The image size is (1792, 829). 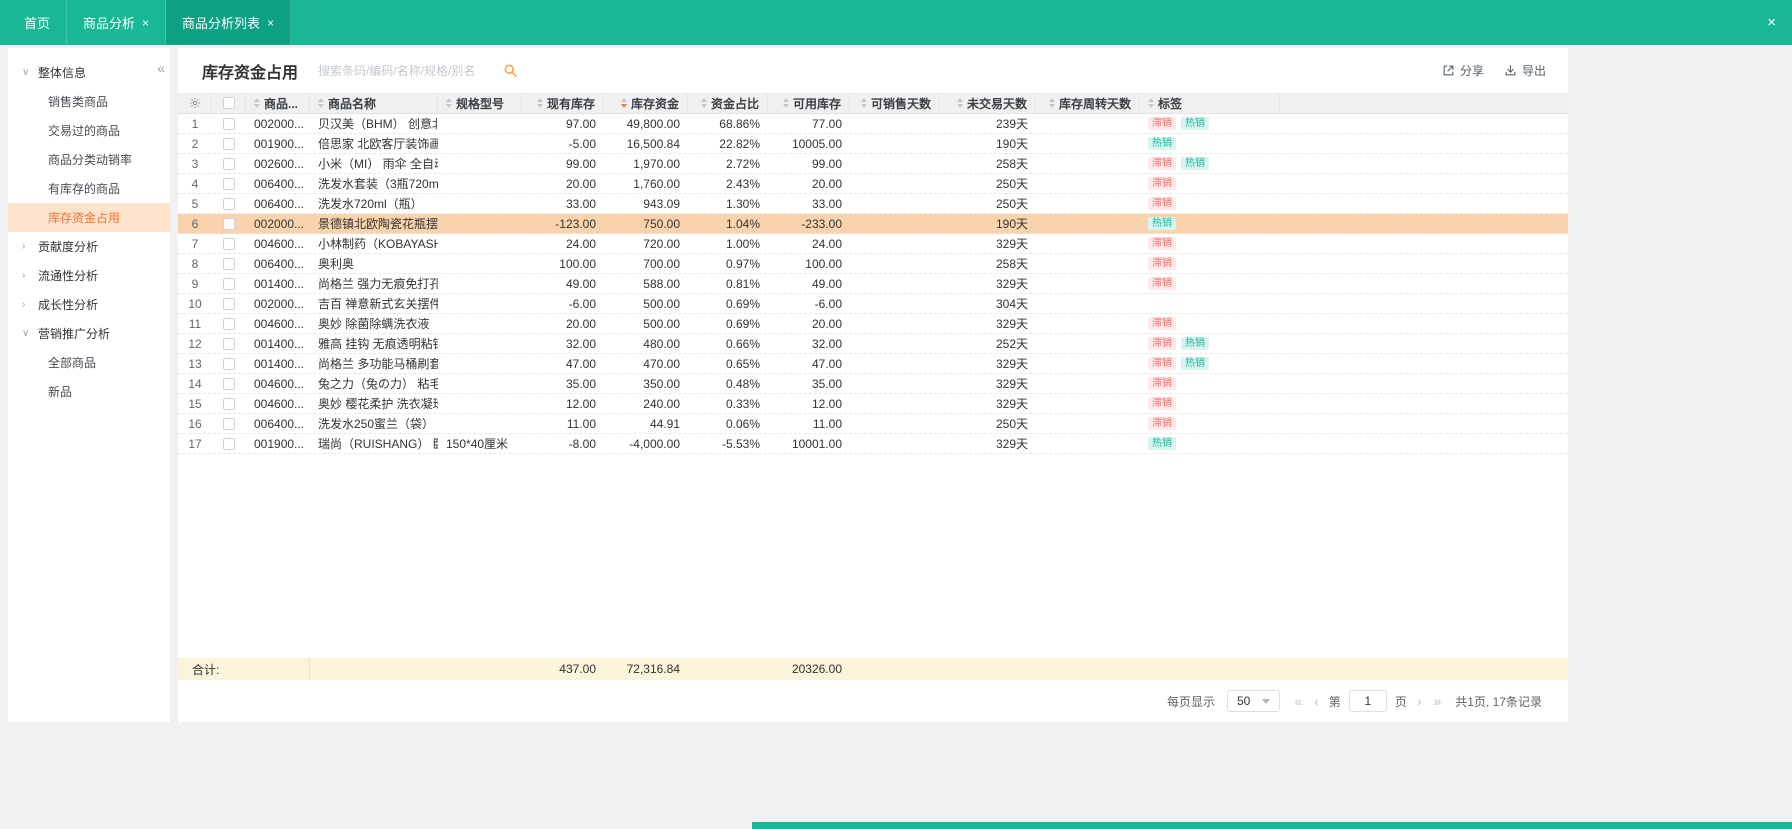 What do you see at coordinates (563, 103) in the screenshot?
I see `column-header-stock: 现有库存` at bounding box center [563, 103].